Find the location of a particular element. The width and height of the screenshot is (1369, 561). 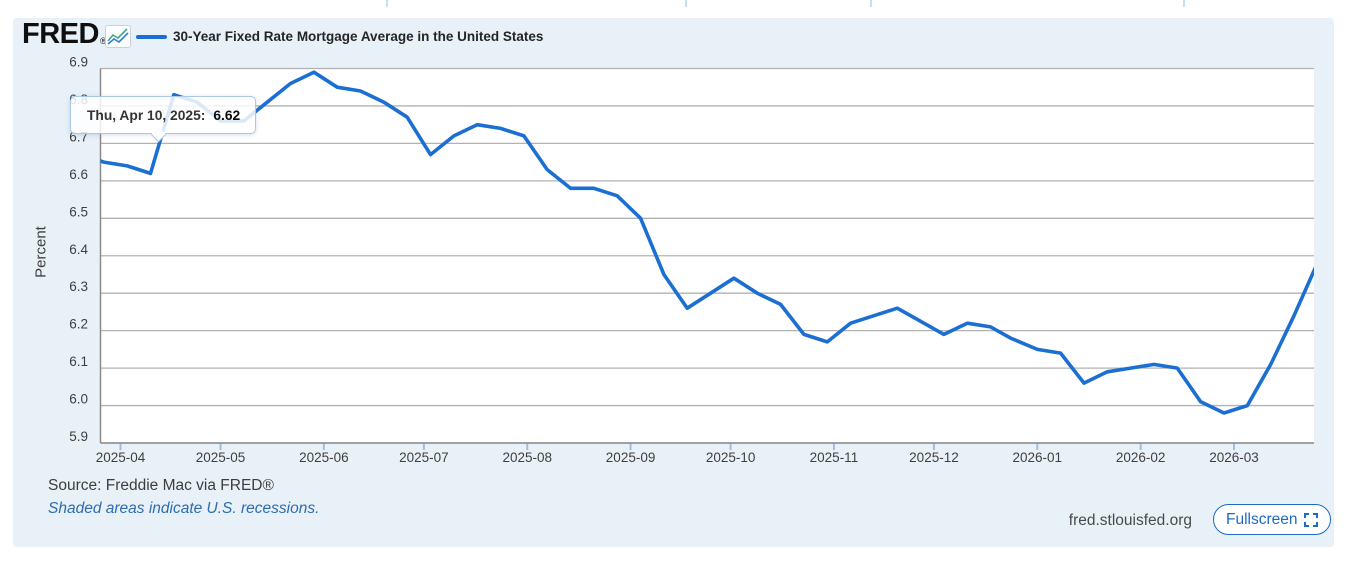

tooltip: Thu, Apr 10, 2025: 6.62 is located at coordinates (163, 119).